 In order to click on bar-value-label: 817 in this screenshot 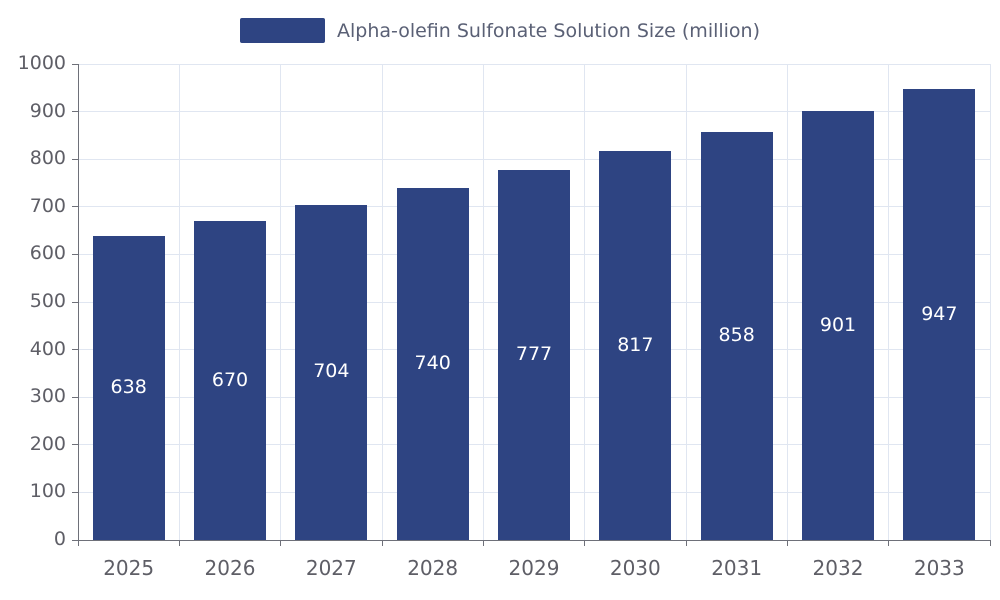, I will do `click(635, 344)`.